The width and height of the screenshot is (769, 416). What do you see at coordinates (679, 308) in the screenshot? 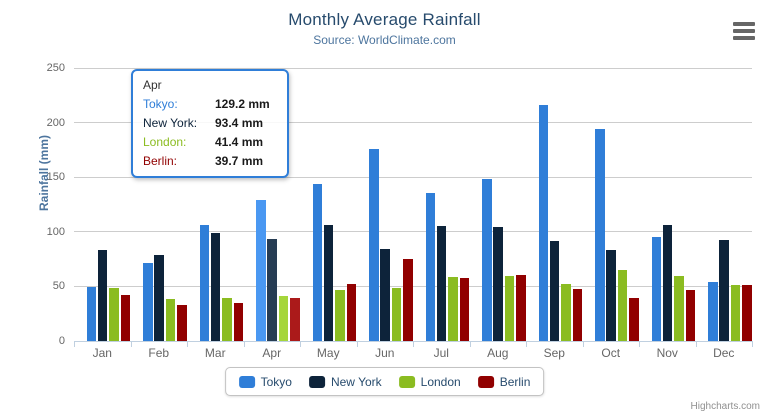
I see `bar-london-nov` at bounding box center [679, 308].